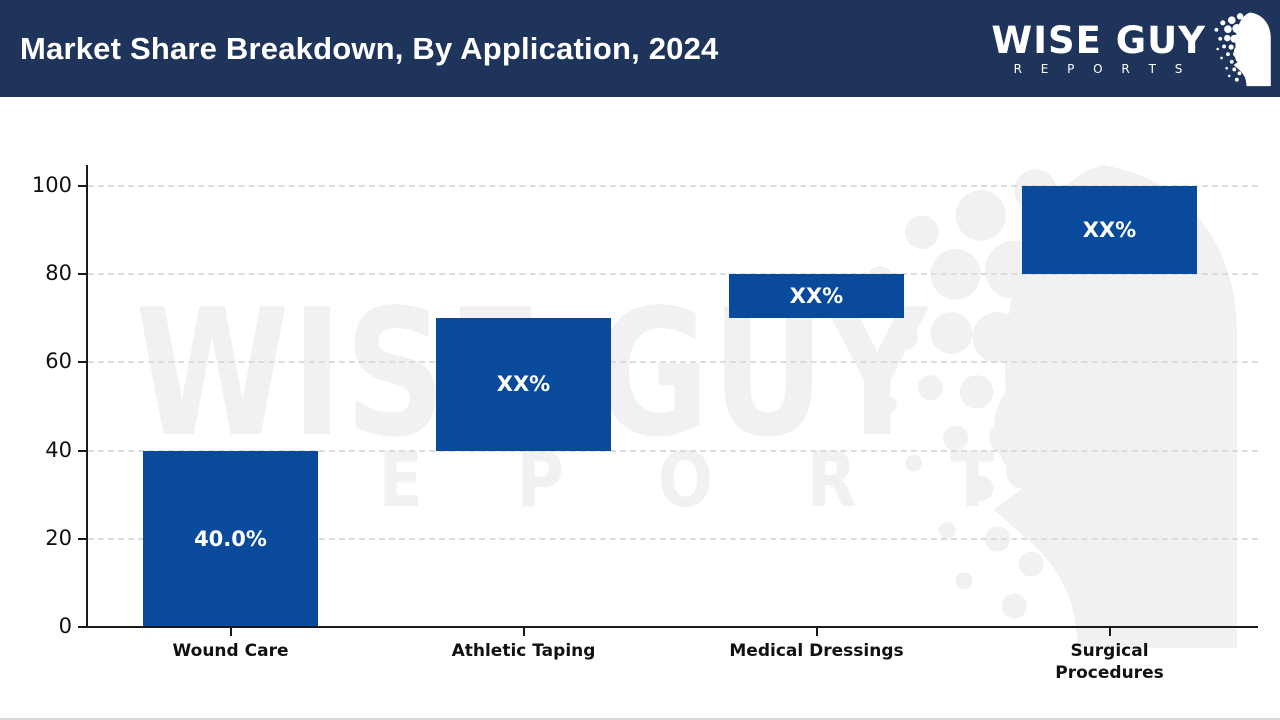  What do you see at coordinates (58, 273) in the screenshot?
I see `y-tick-label-80: 80` at bounding box center [58, 273].